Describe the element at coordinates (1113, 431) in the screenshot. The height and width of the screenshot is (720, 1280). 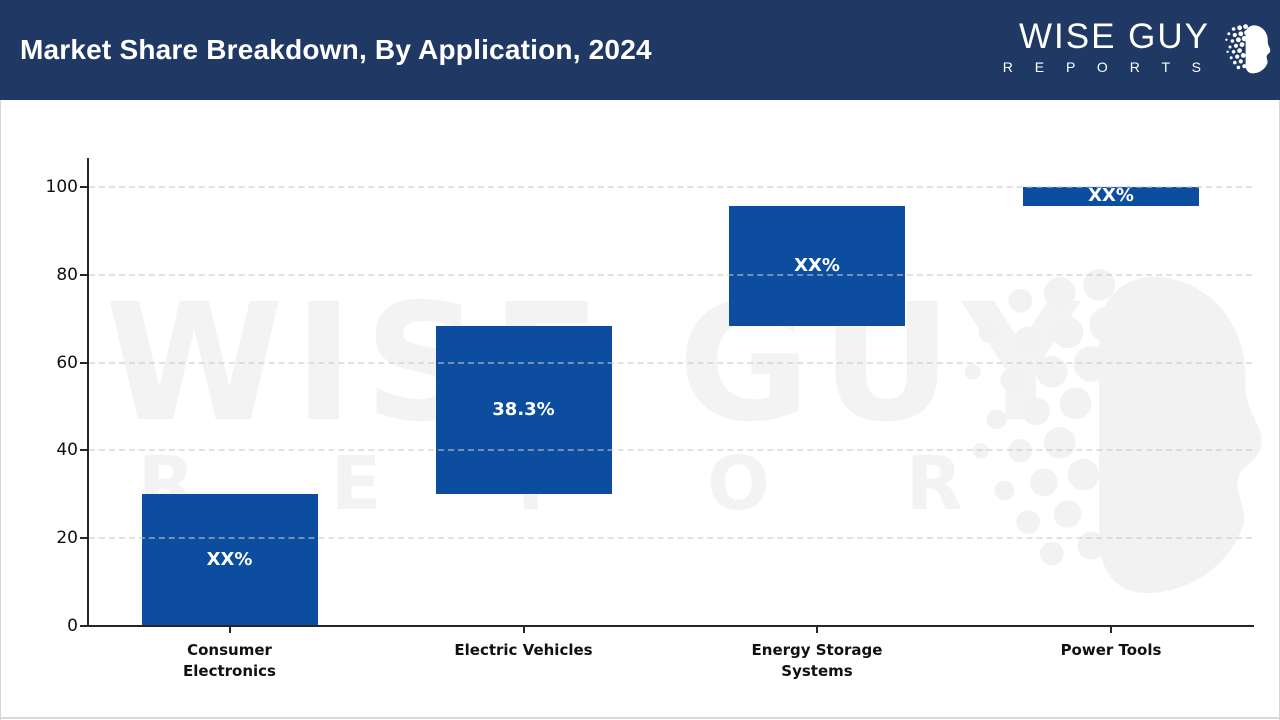
I see `watermark-face-dots-graphic` at that location.